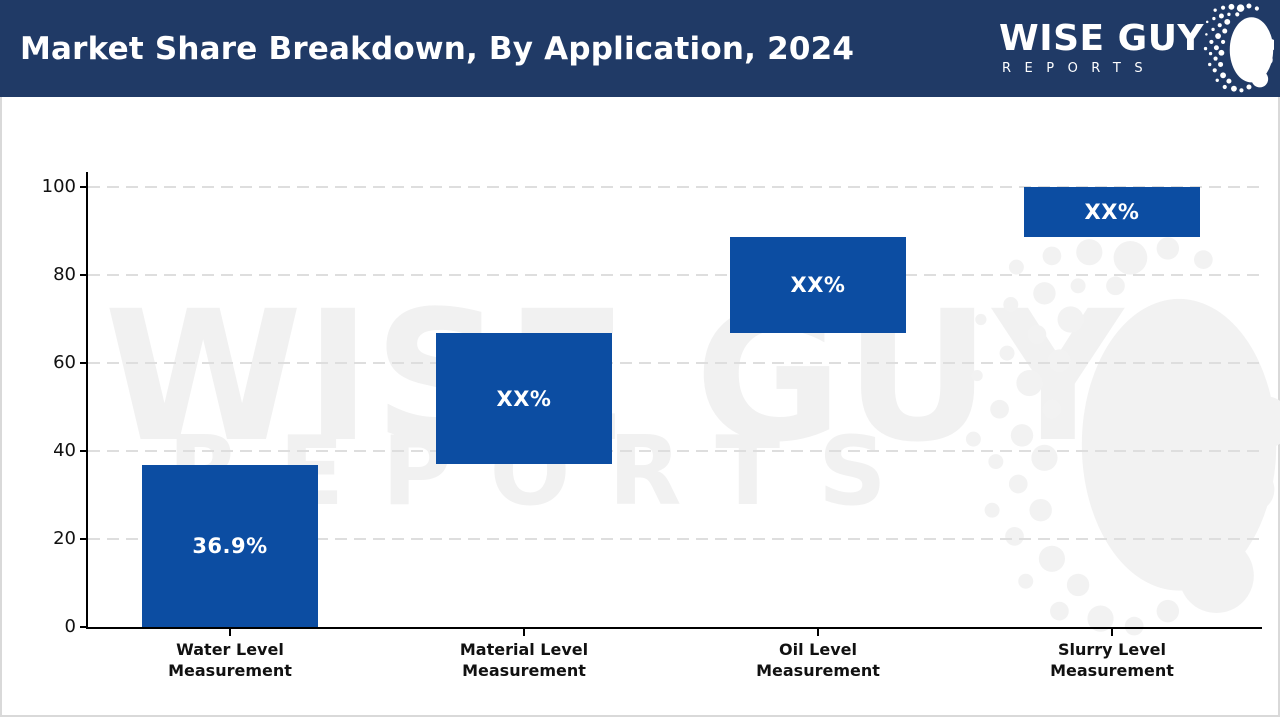  I want to click on y-tick-label: 20, so click(64, 538).